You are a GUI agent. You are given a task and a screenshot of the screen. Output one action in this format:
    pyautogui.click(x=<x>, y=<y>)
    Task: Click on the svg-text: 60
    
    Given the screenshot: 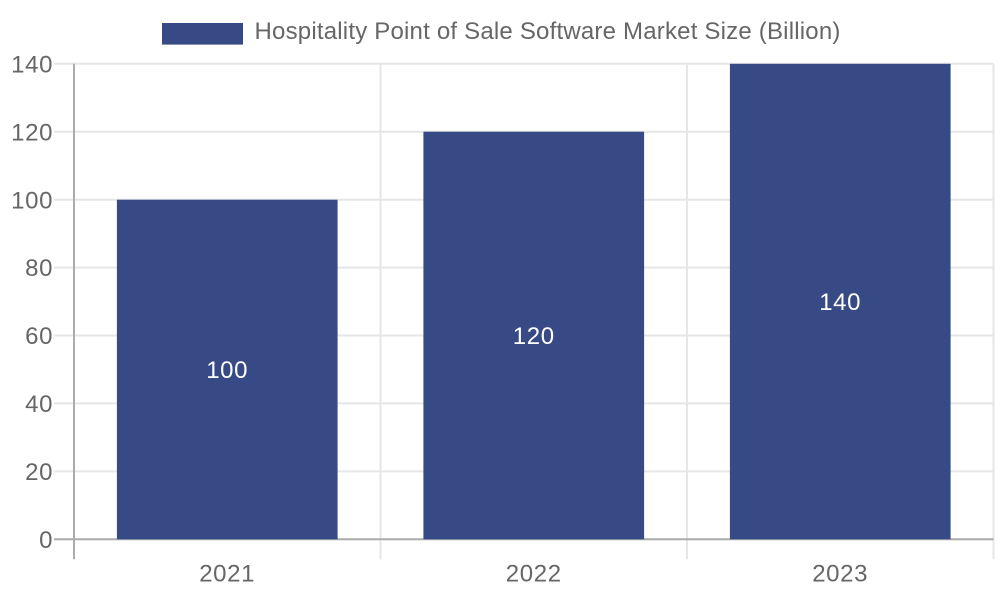 What is the action you would take?
    pyautogui.click(x=39, y=336)
    